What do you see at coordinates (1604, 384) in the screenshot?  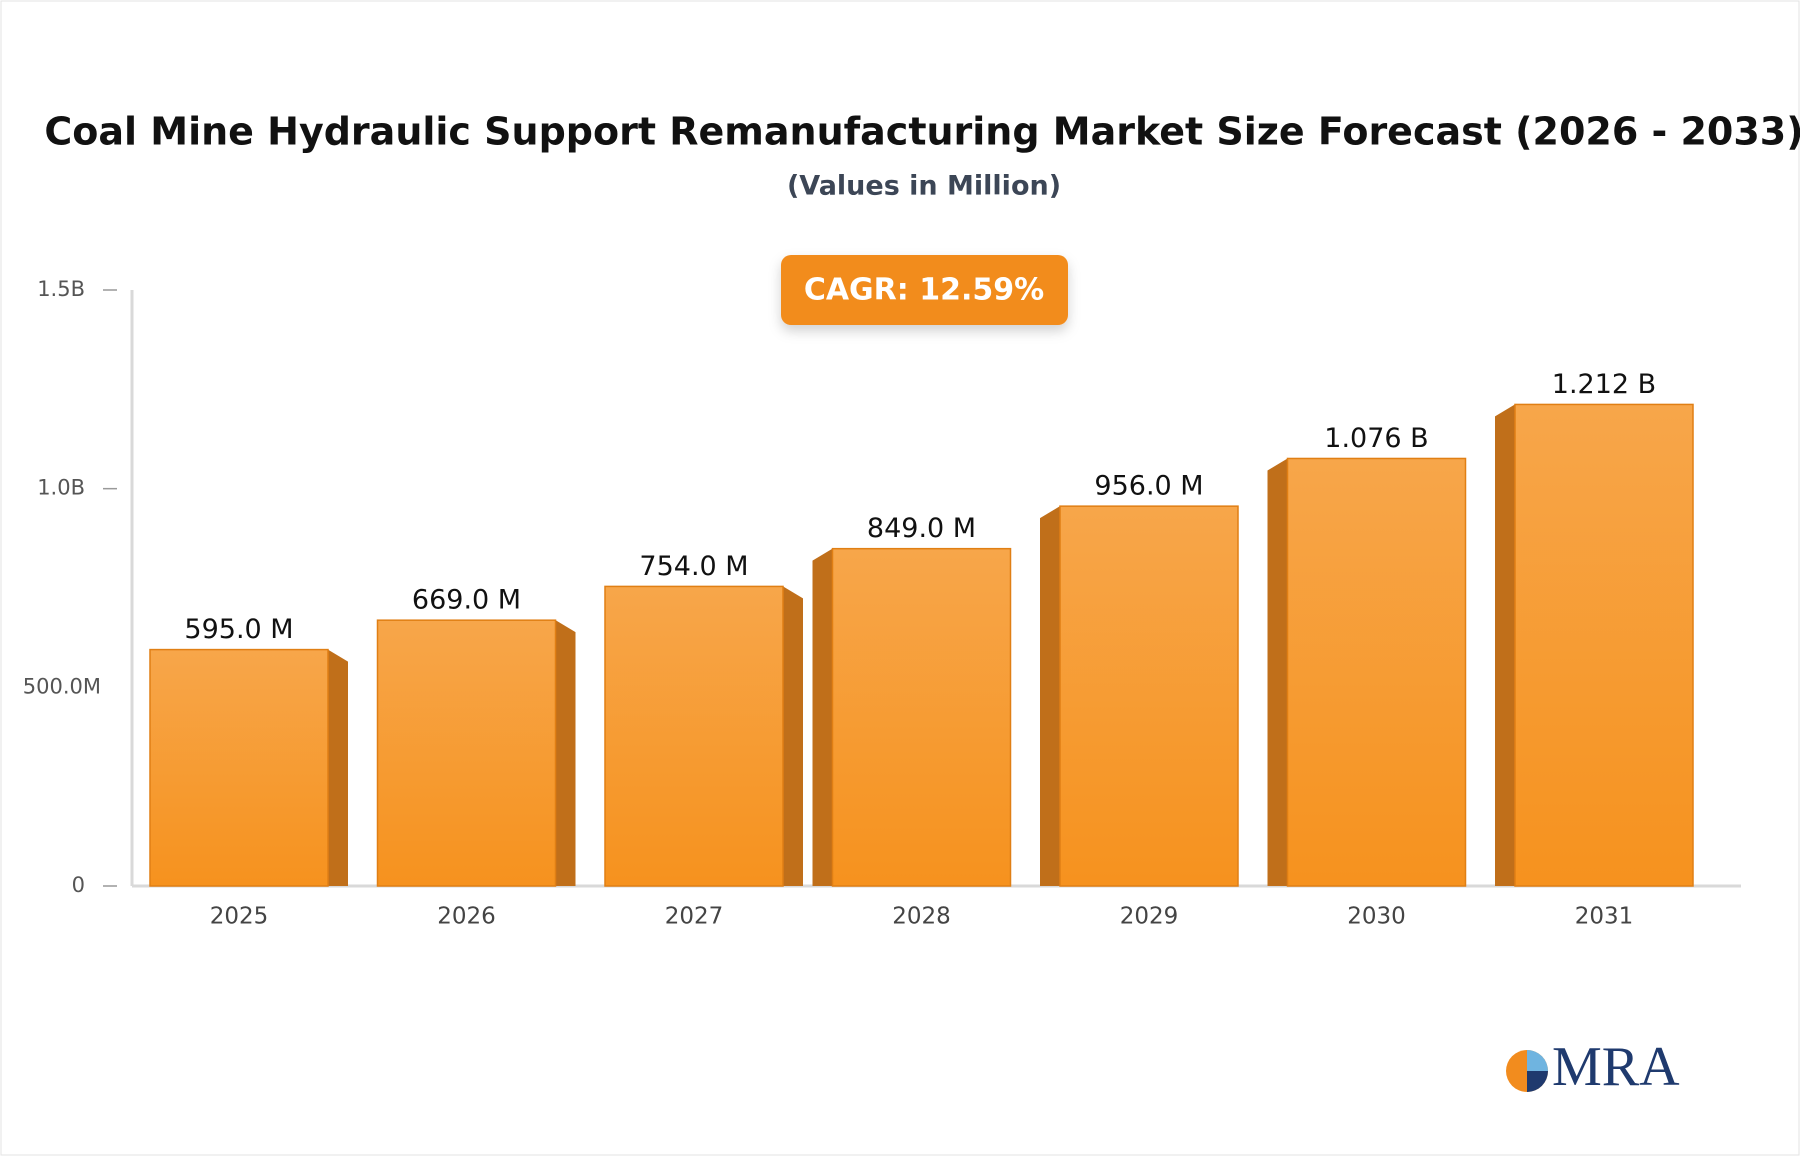 I see `value-label: 1.212 B` at bounding box center [1604, 384].